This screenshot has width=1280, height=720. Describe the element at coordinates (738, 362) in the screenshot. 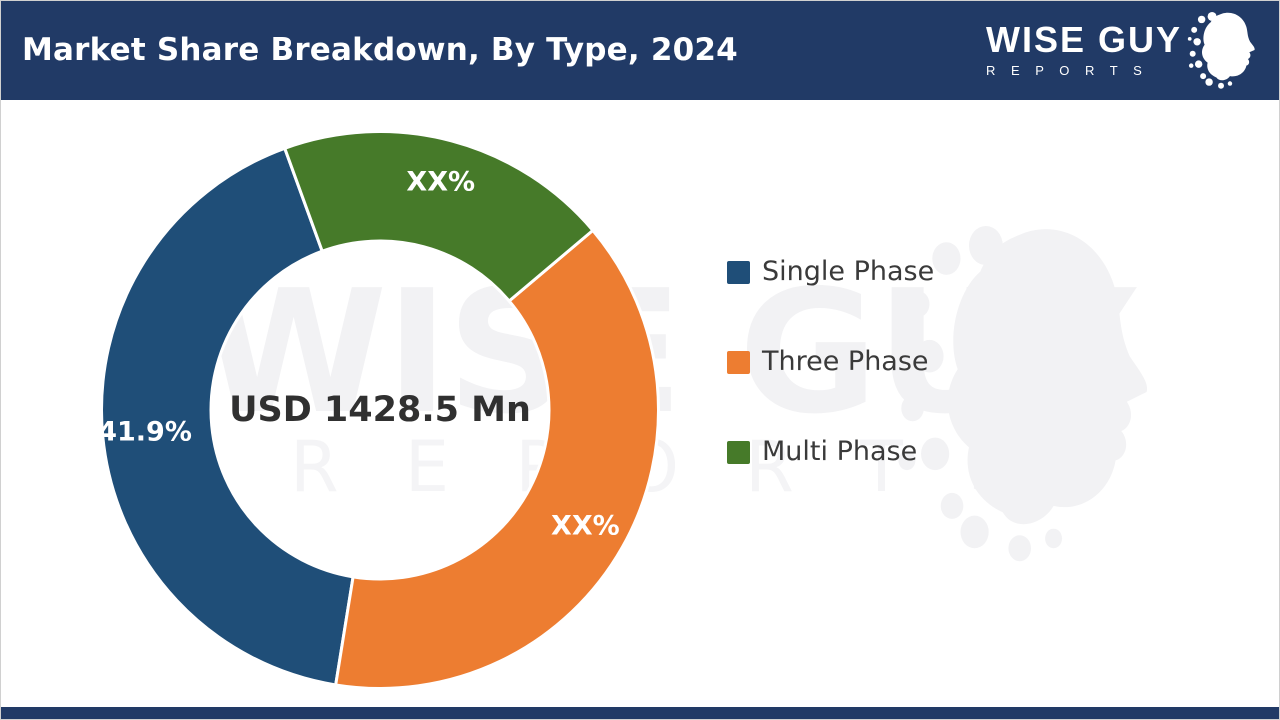

I see `three-phase-swatch-icon` at that location.